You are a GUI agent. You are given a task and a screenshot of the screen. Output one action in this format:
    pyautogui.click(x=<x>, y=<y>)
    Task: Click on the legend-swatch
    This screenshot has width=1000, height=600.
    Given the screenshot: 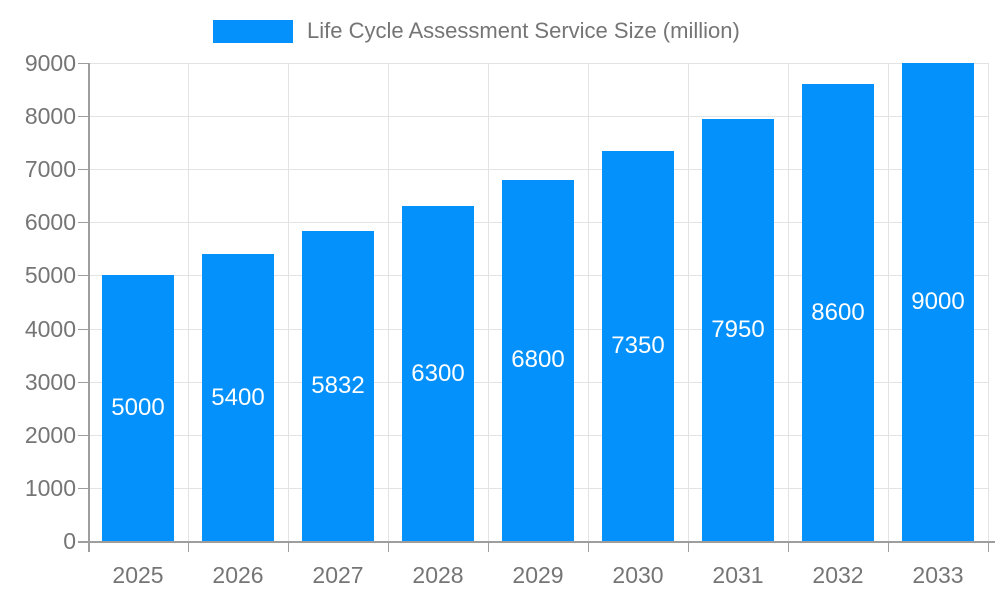 What is the action you would take?
    pyautogui.click(x=253, y=31)
    